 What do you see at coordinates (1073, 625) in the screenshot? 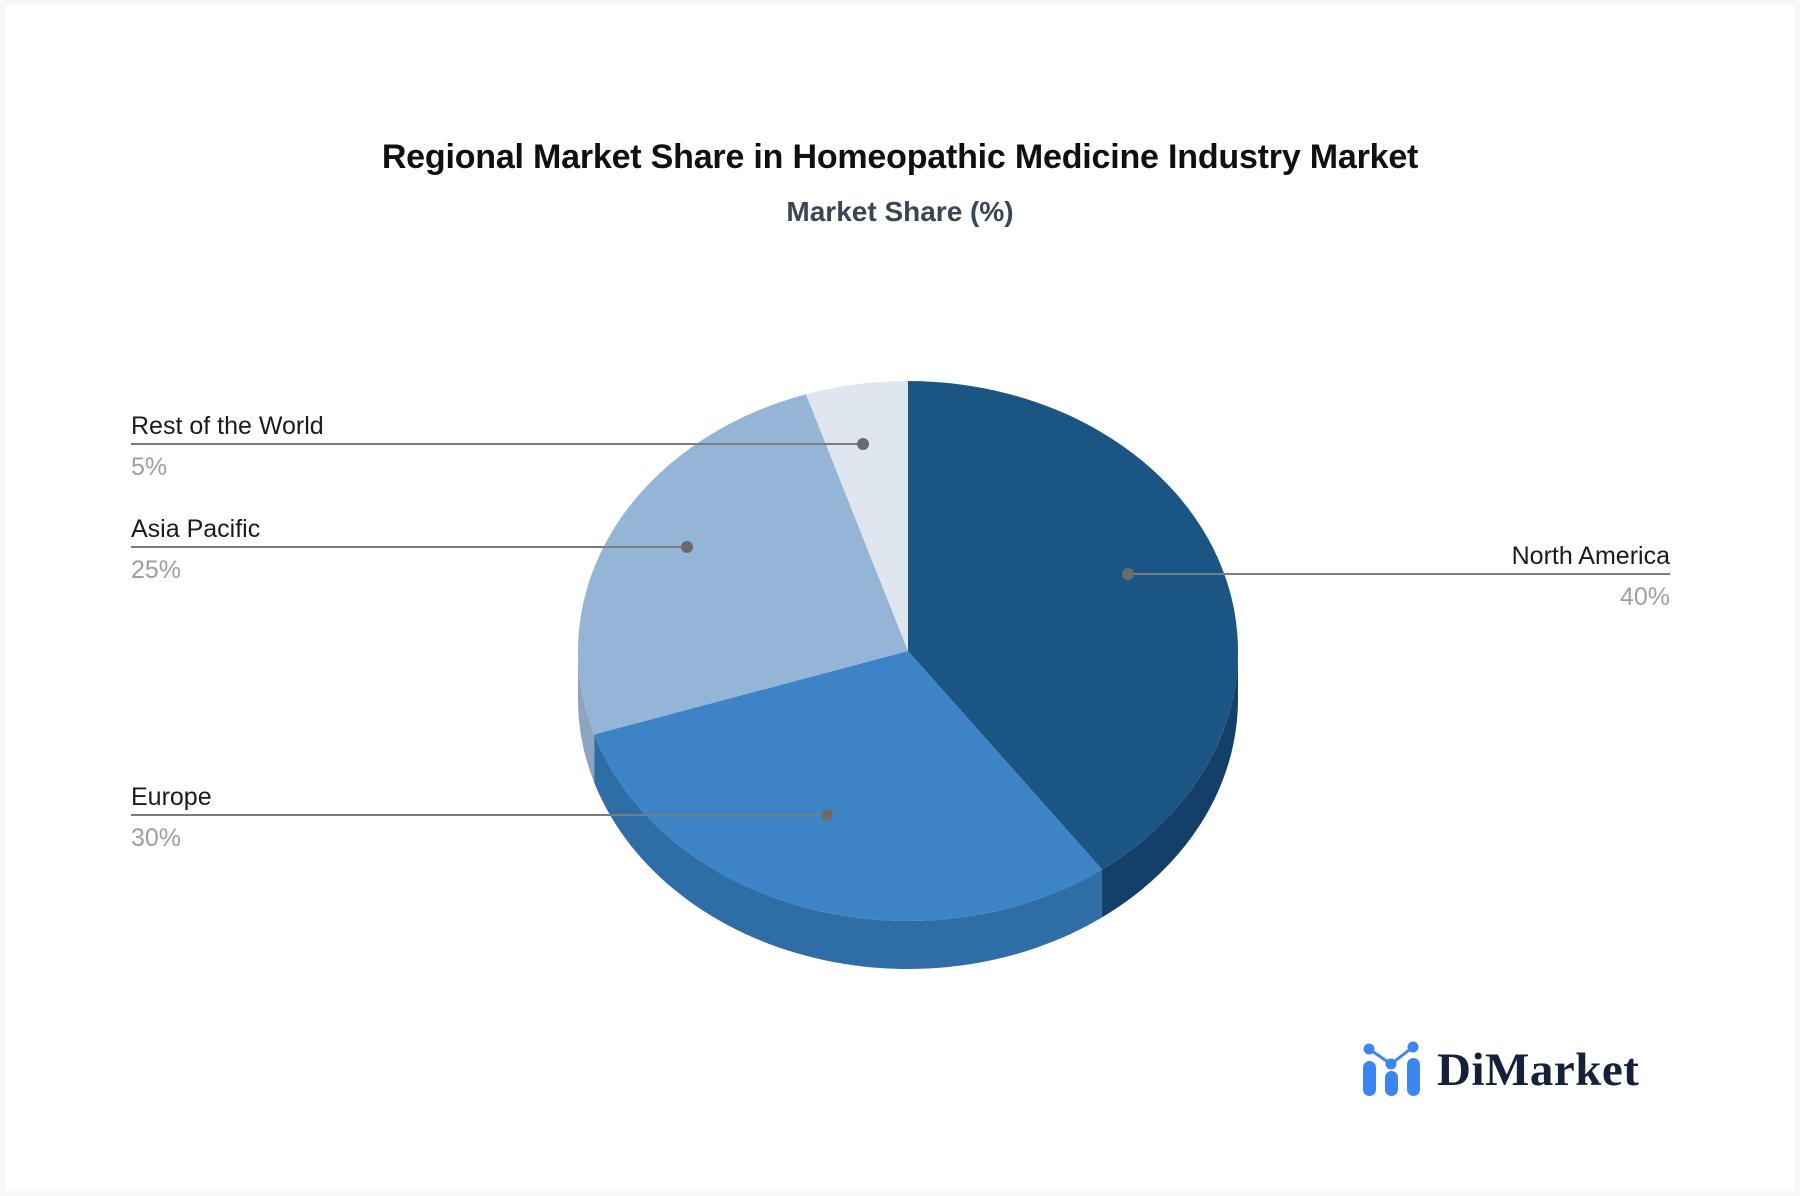
I see `pie-slice-north-america` at bounding box center [1073, 625].